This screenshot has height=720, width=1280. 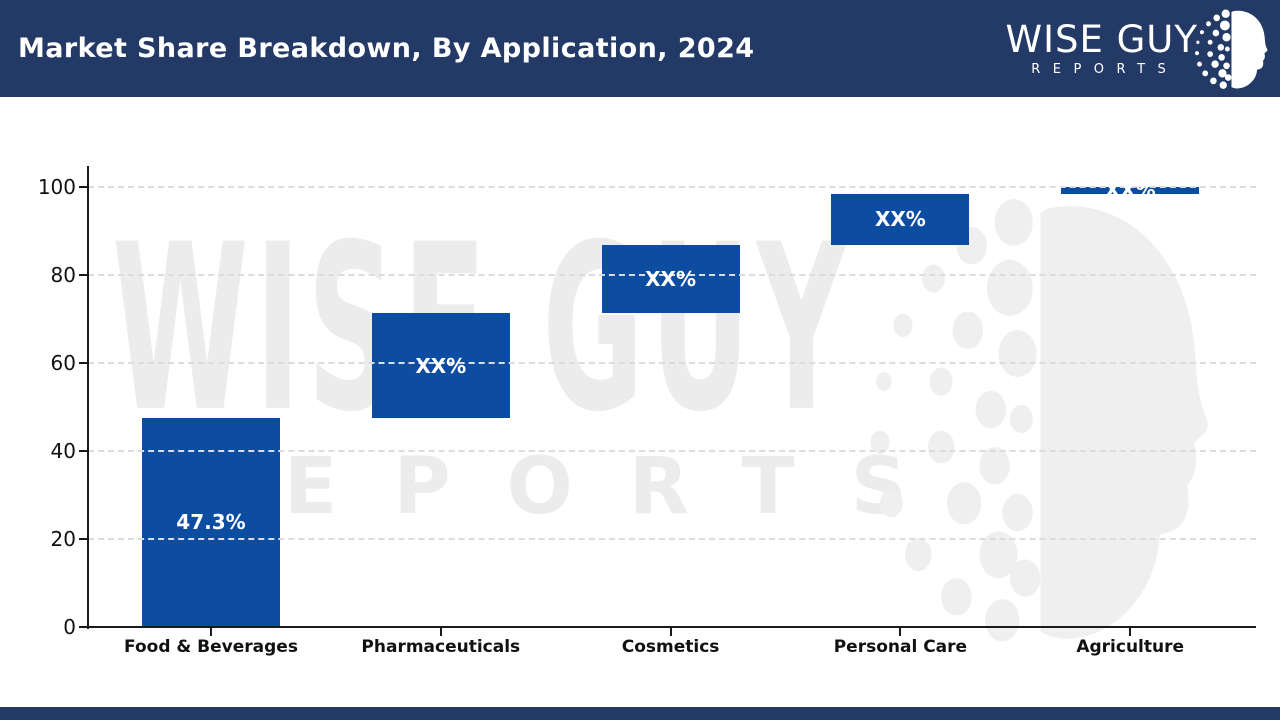 I want to click on footer-bar, so click(x=640, y=713).